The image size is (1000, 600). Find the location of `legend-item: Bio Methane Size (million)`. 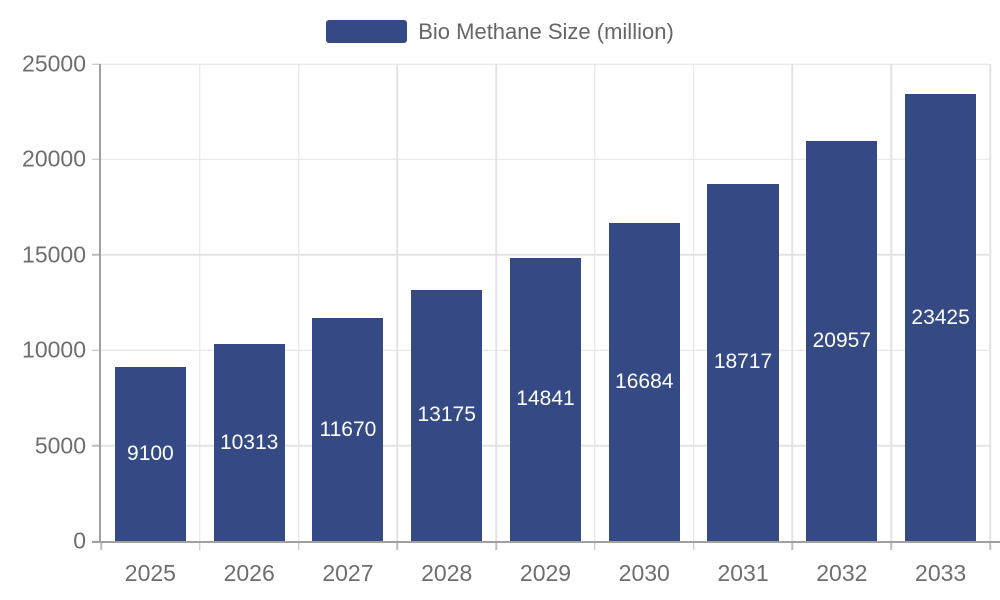

legend-item: Bio Methane Size (million) is located at coordinates (500, 31).